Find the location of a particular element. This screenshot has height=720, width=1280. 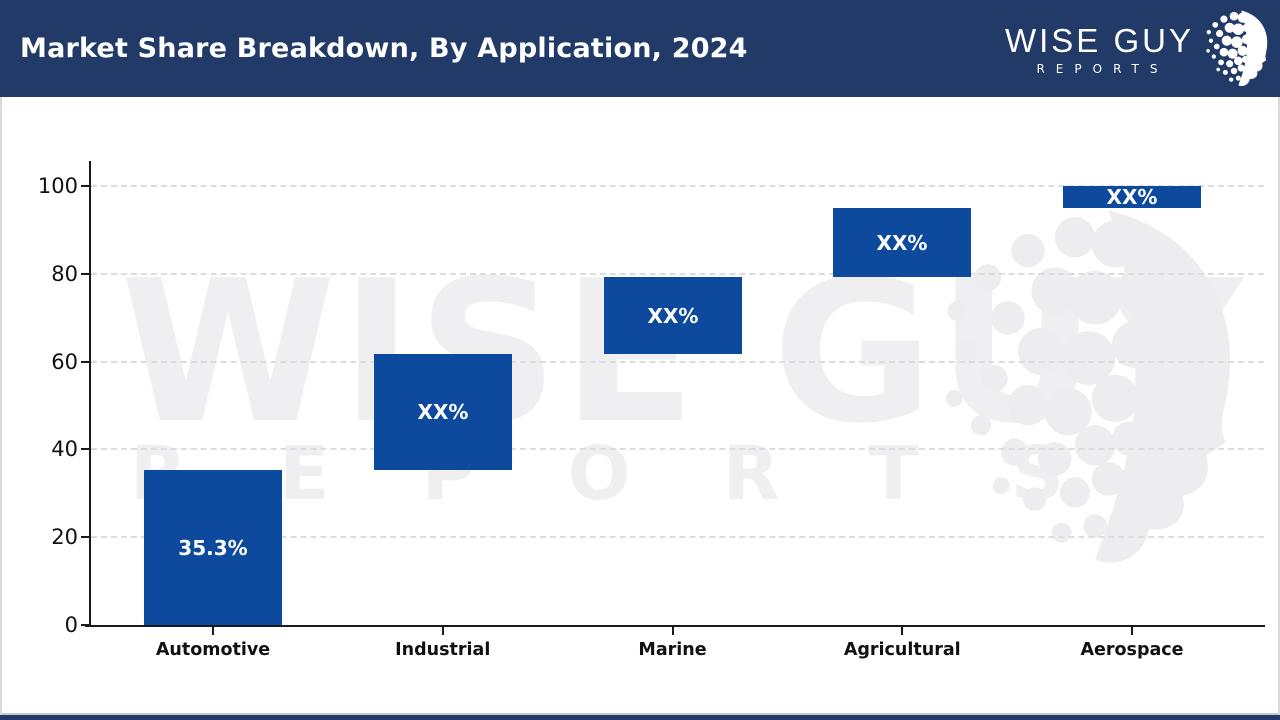

bar-automotive: 35.3% is located at coordinates (213, 547).